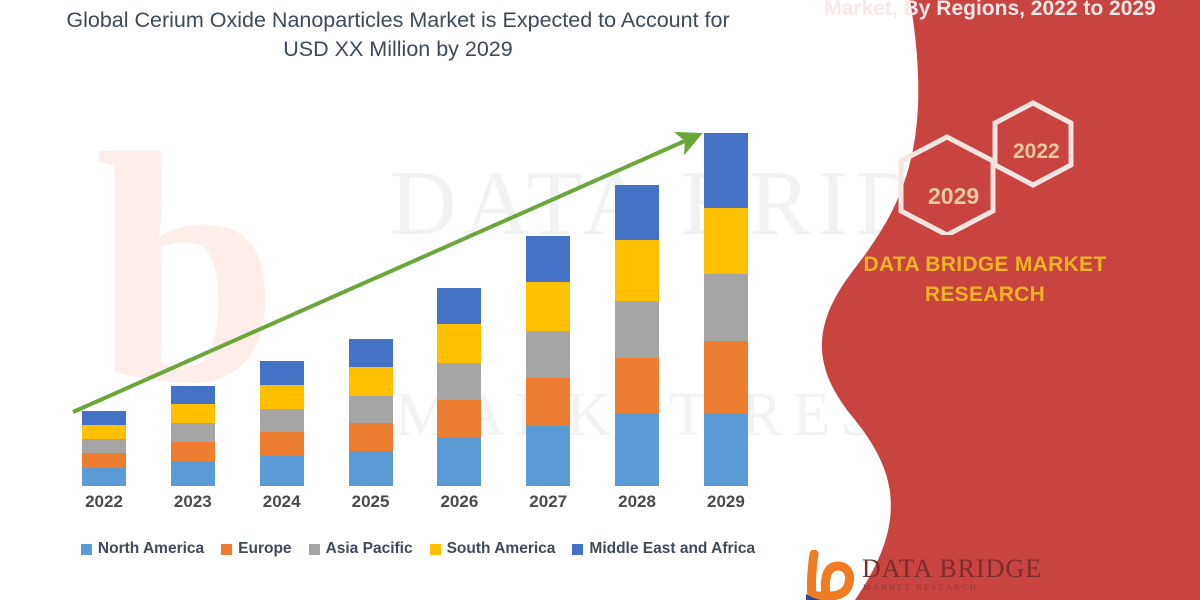 The height and width of the screenshot is (600, 1200). I want to click on stacked-bar-2029, so click(725, 309).